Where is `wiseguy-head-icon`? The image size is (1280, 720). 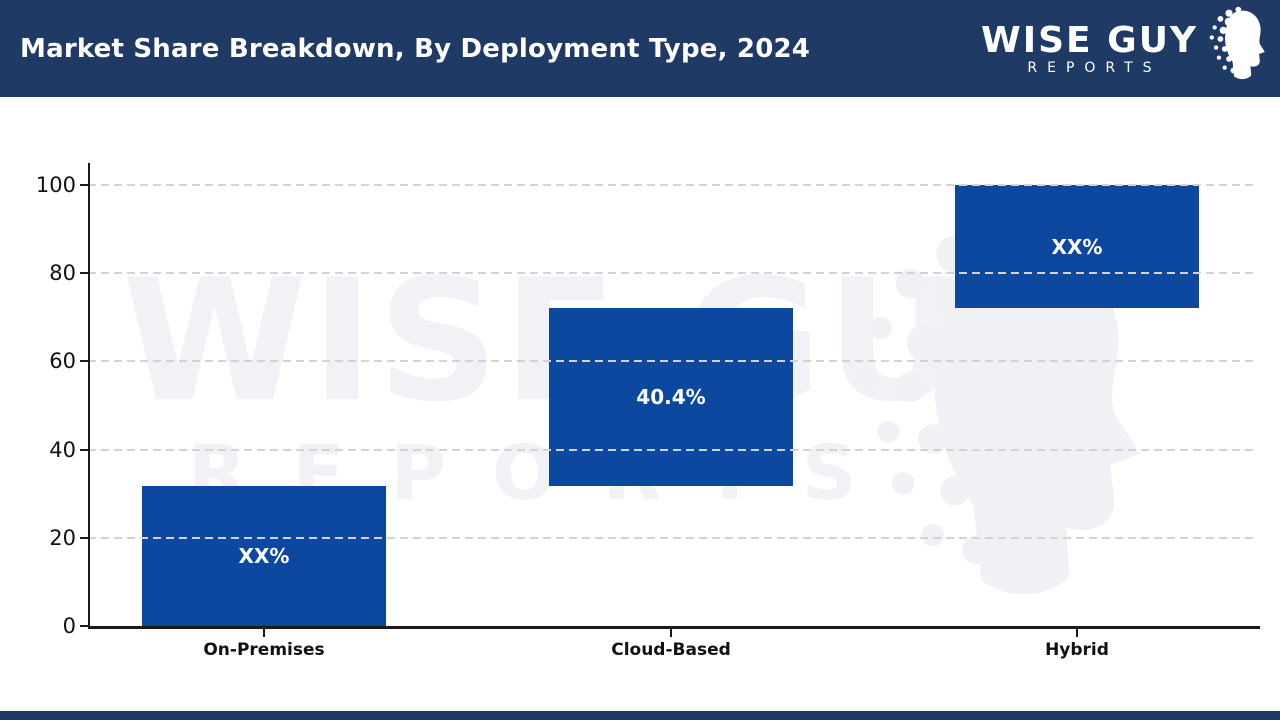 wiseguy-head-icon is located at coordinates (1237, 43).